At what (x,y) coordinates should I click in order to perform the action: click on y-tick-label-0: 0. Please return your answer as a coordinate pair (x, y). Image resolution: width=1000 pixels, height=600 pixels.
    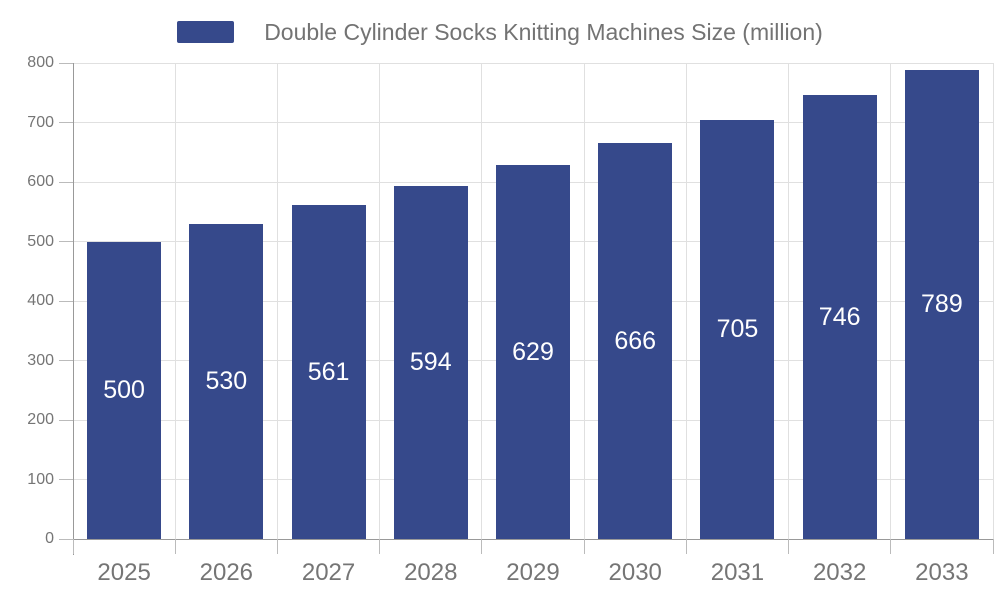
    Looking at the image, I should click on (49, 538).